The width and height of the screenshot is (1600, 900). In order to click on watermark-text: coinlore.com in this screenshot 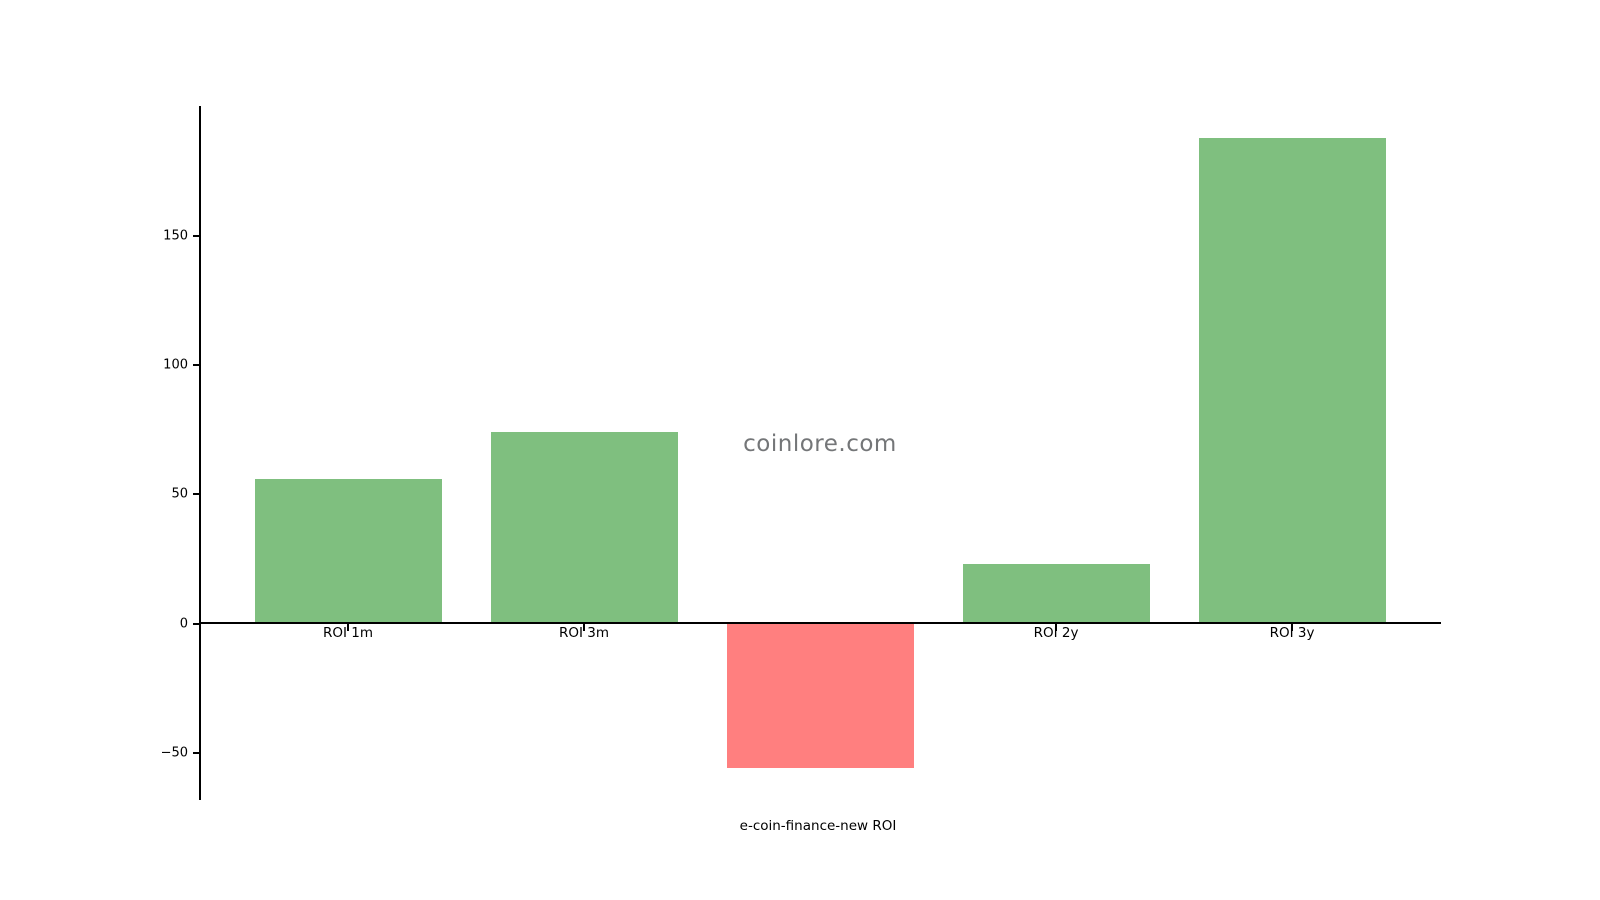, I will do `click(820, 444)`.